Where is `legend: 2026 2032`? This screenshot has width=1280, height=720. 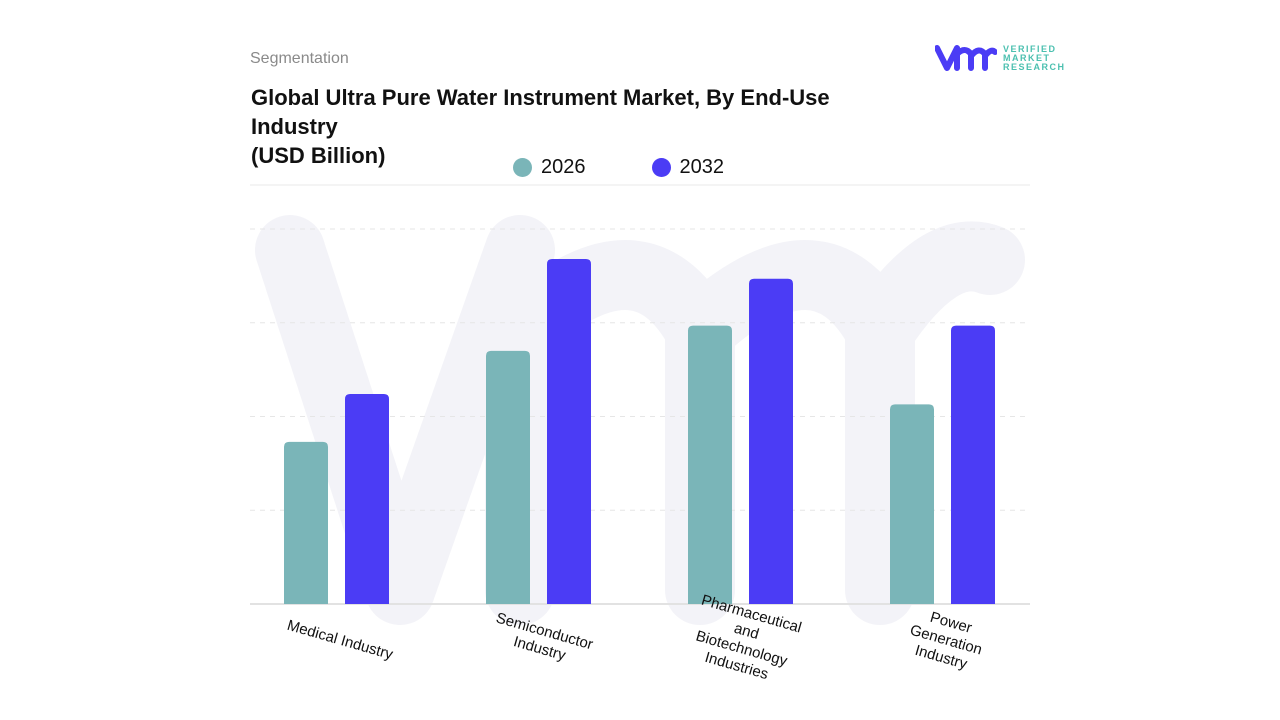 legend: 2026 2032 is located at coordinates (618, 167).